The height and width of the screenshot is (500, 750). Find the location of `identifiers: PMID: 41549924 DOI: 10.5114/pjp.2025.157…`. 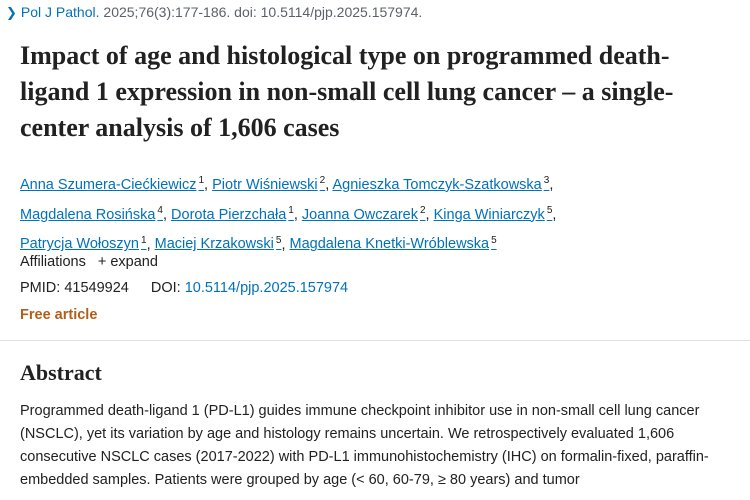

identifiers: PMID: 41549924 DOI: 10.5114/pjp.2025.157… is located at coordinates (184, 288).